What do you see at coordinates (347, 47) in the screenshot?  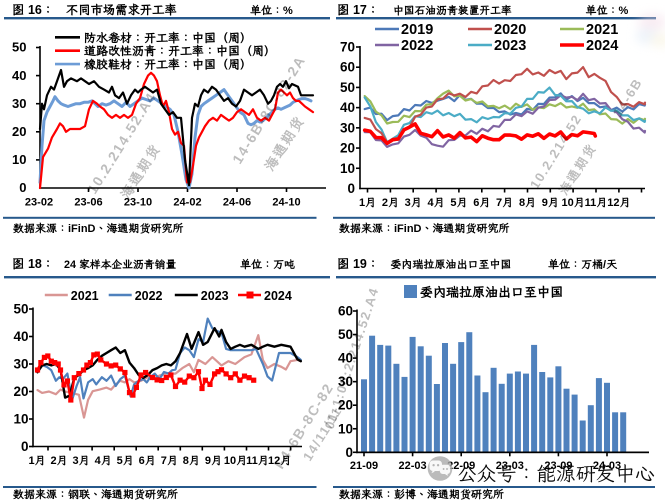 I see `svg-text: 70` at bounding box center [347, 47].